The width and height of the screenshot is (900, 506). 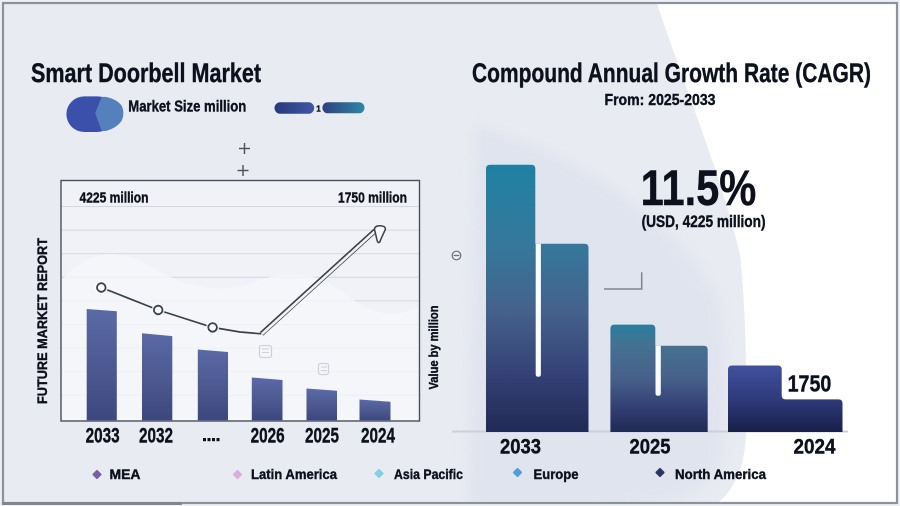 I want to click on svg-text: MEA, so click(x=125, y=474).